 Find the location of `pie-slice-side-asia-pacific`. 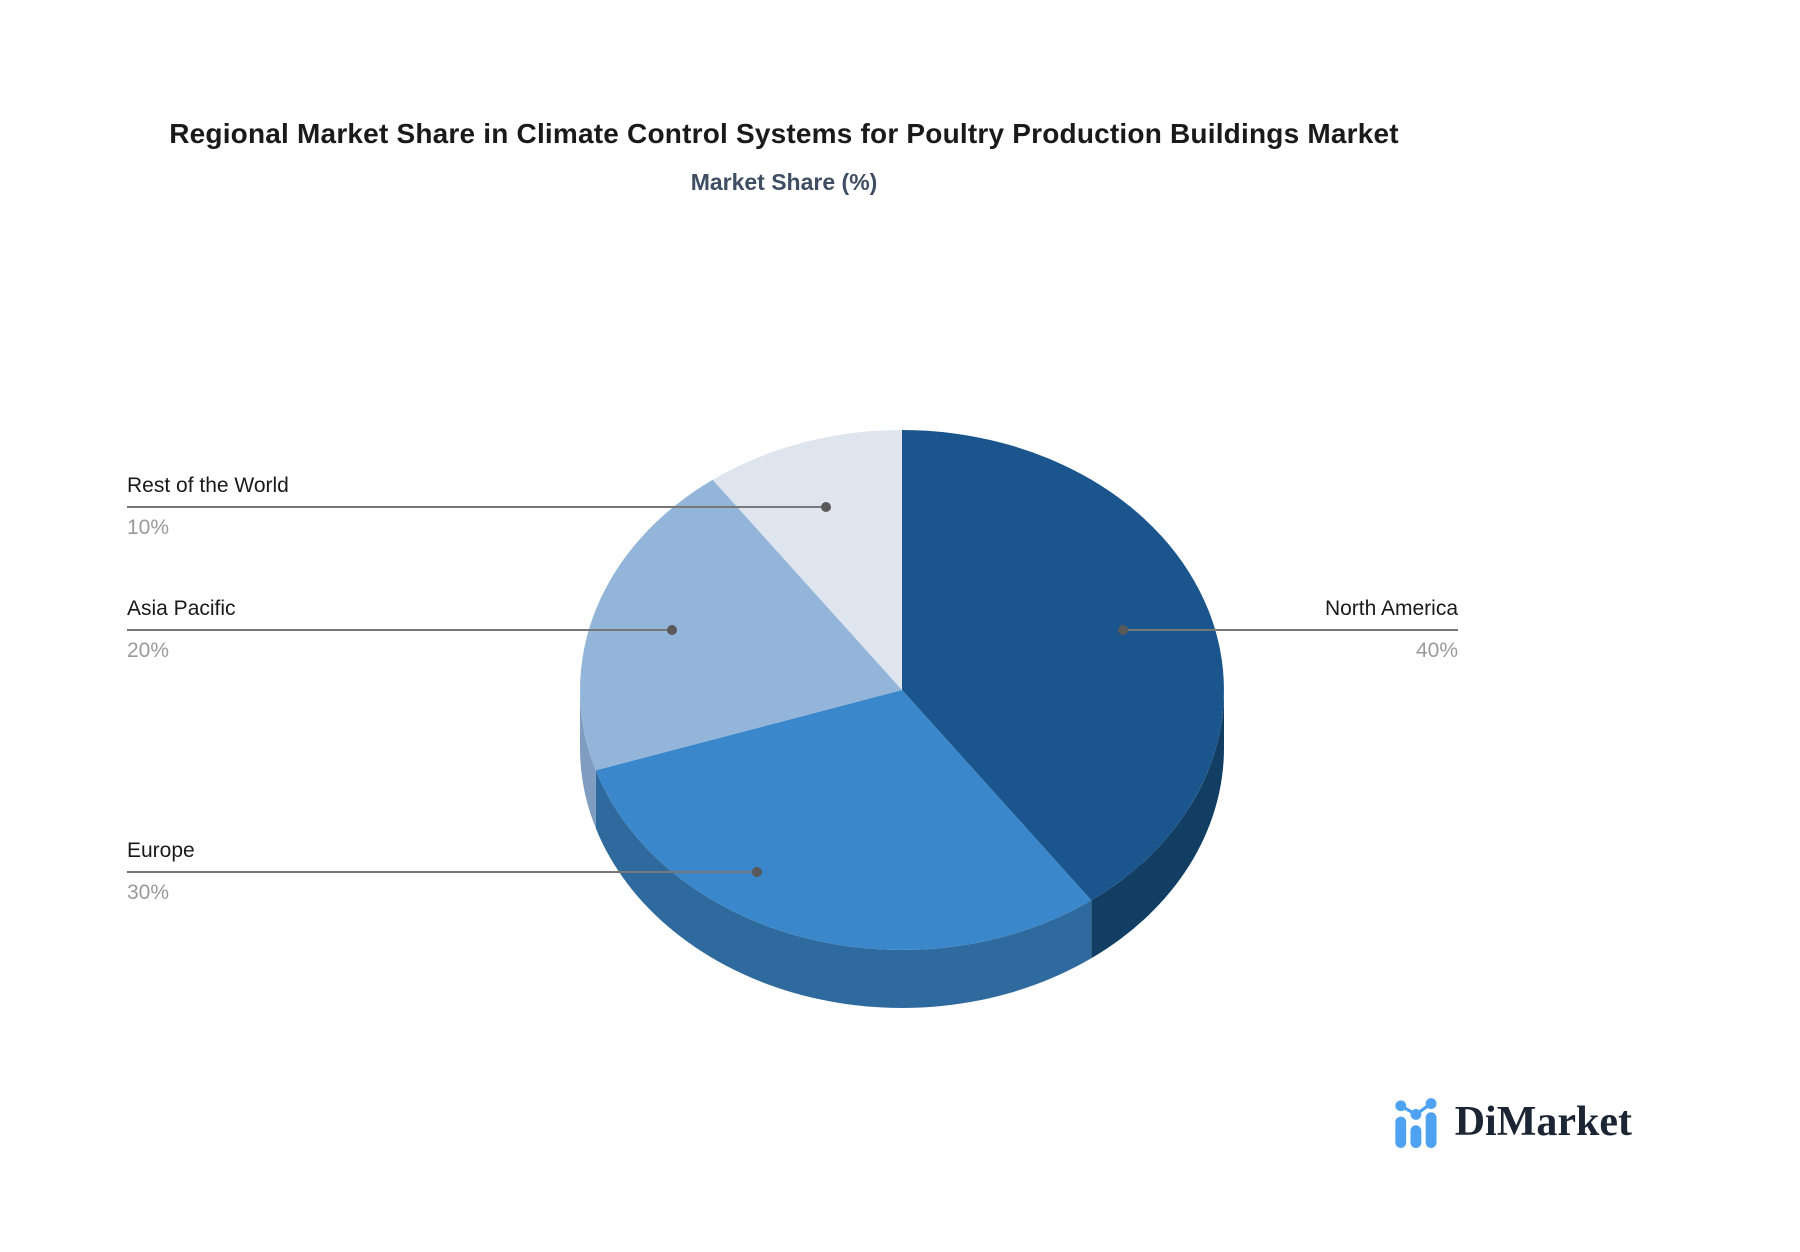

pie-slice-side-asia-pacific is located at coordinates (588, 759).